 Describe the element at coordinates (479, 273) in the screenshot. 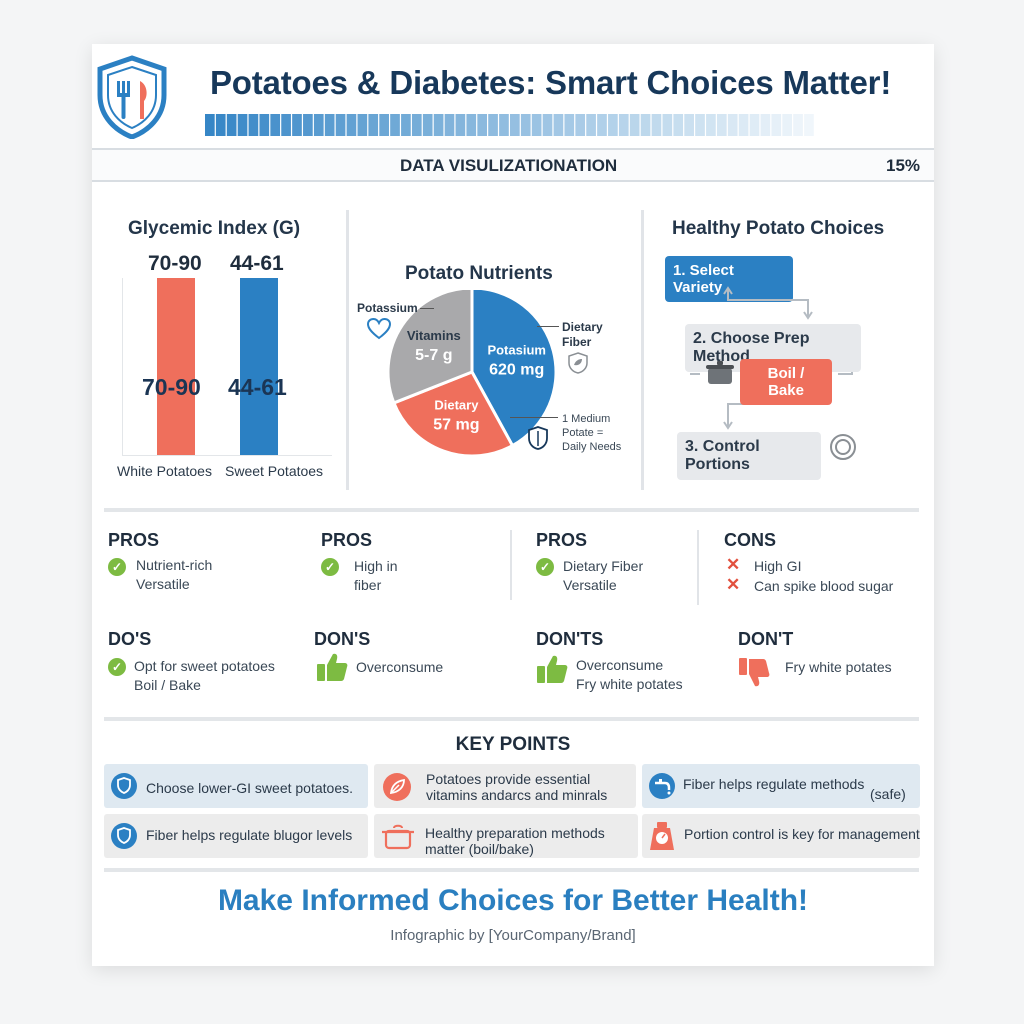

I see `nutrients-title: Potato Nutrients` at that location.